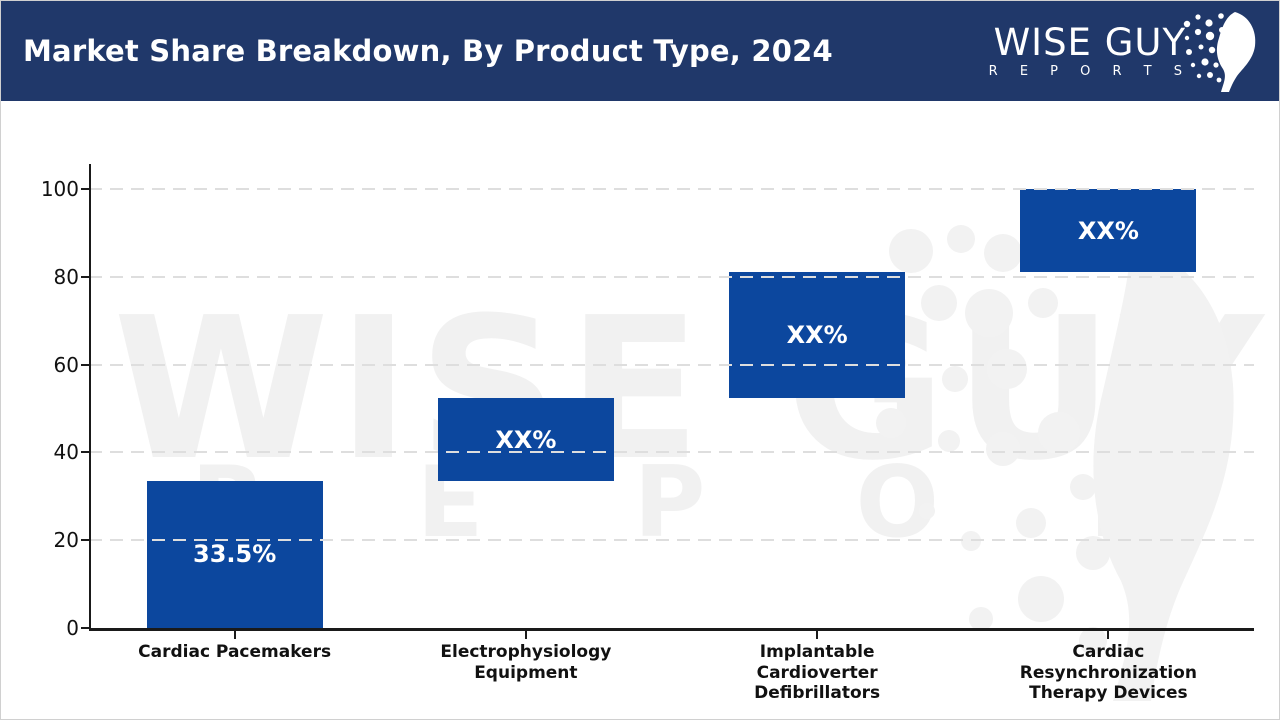 The width and height of the screenshot is (1280, 720). Describe the element at coordinates (59, 189) in the screenshot. I see `y-tick-label: 100` at that location.